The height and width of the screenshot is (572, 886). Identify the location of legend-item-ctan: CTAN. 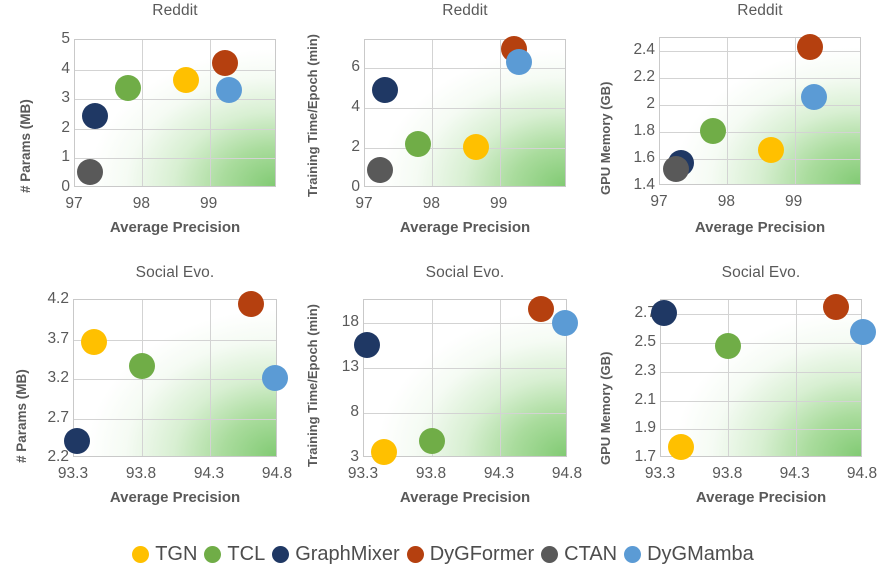
(579, 554).